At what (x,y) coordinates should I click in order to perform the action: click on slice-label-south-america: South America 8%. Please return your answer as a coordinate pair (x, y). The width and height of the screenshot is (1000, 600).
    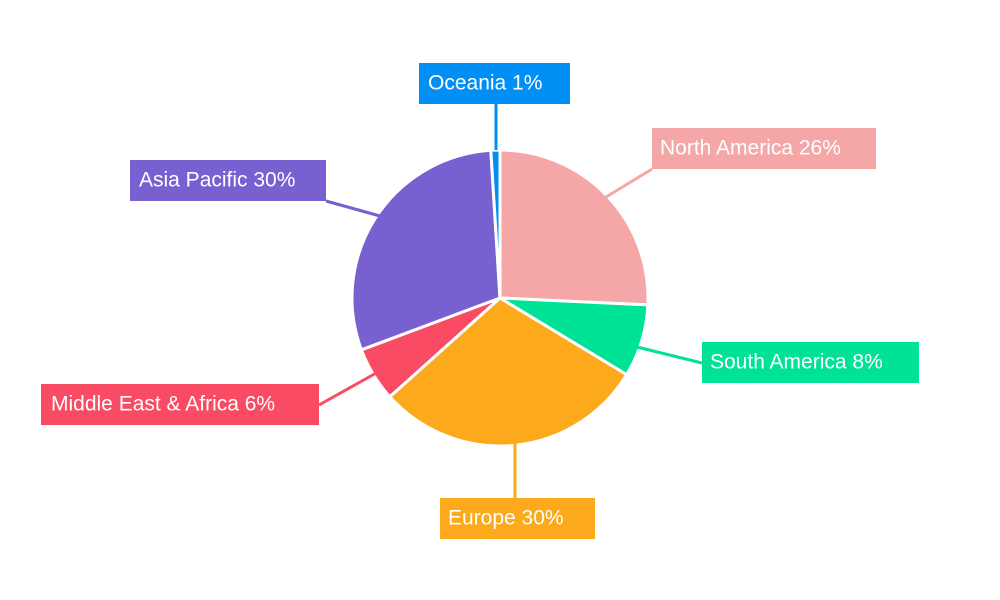
    Looking at the image, I should click on (810, 362).